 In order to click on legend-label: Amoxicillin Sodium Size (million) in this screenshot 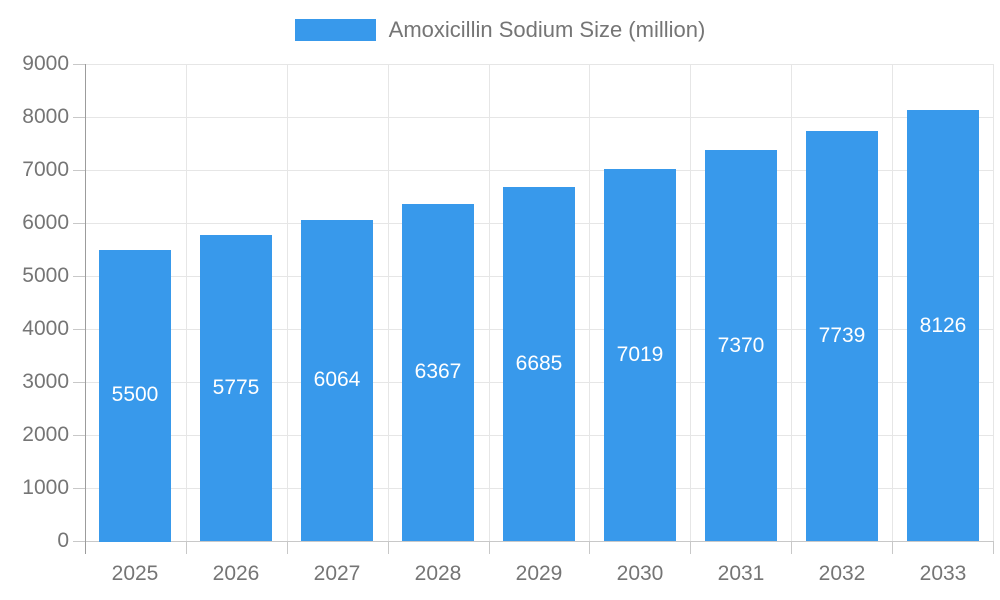, I will do `click(547, 29)`.